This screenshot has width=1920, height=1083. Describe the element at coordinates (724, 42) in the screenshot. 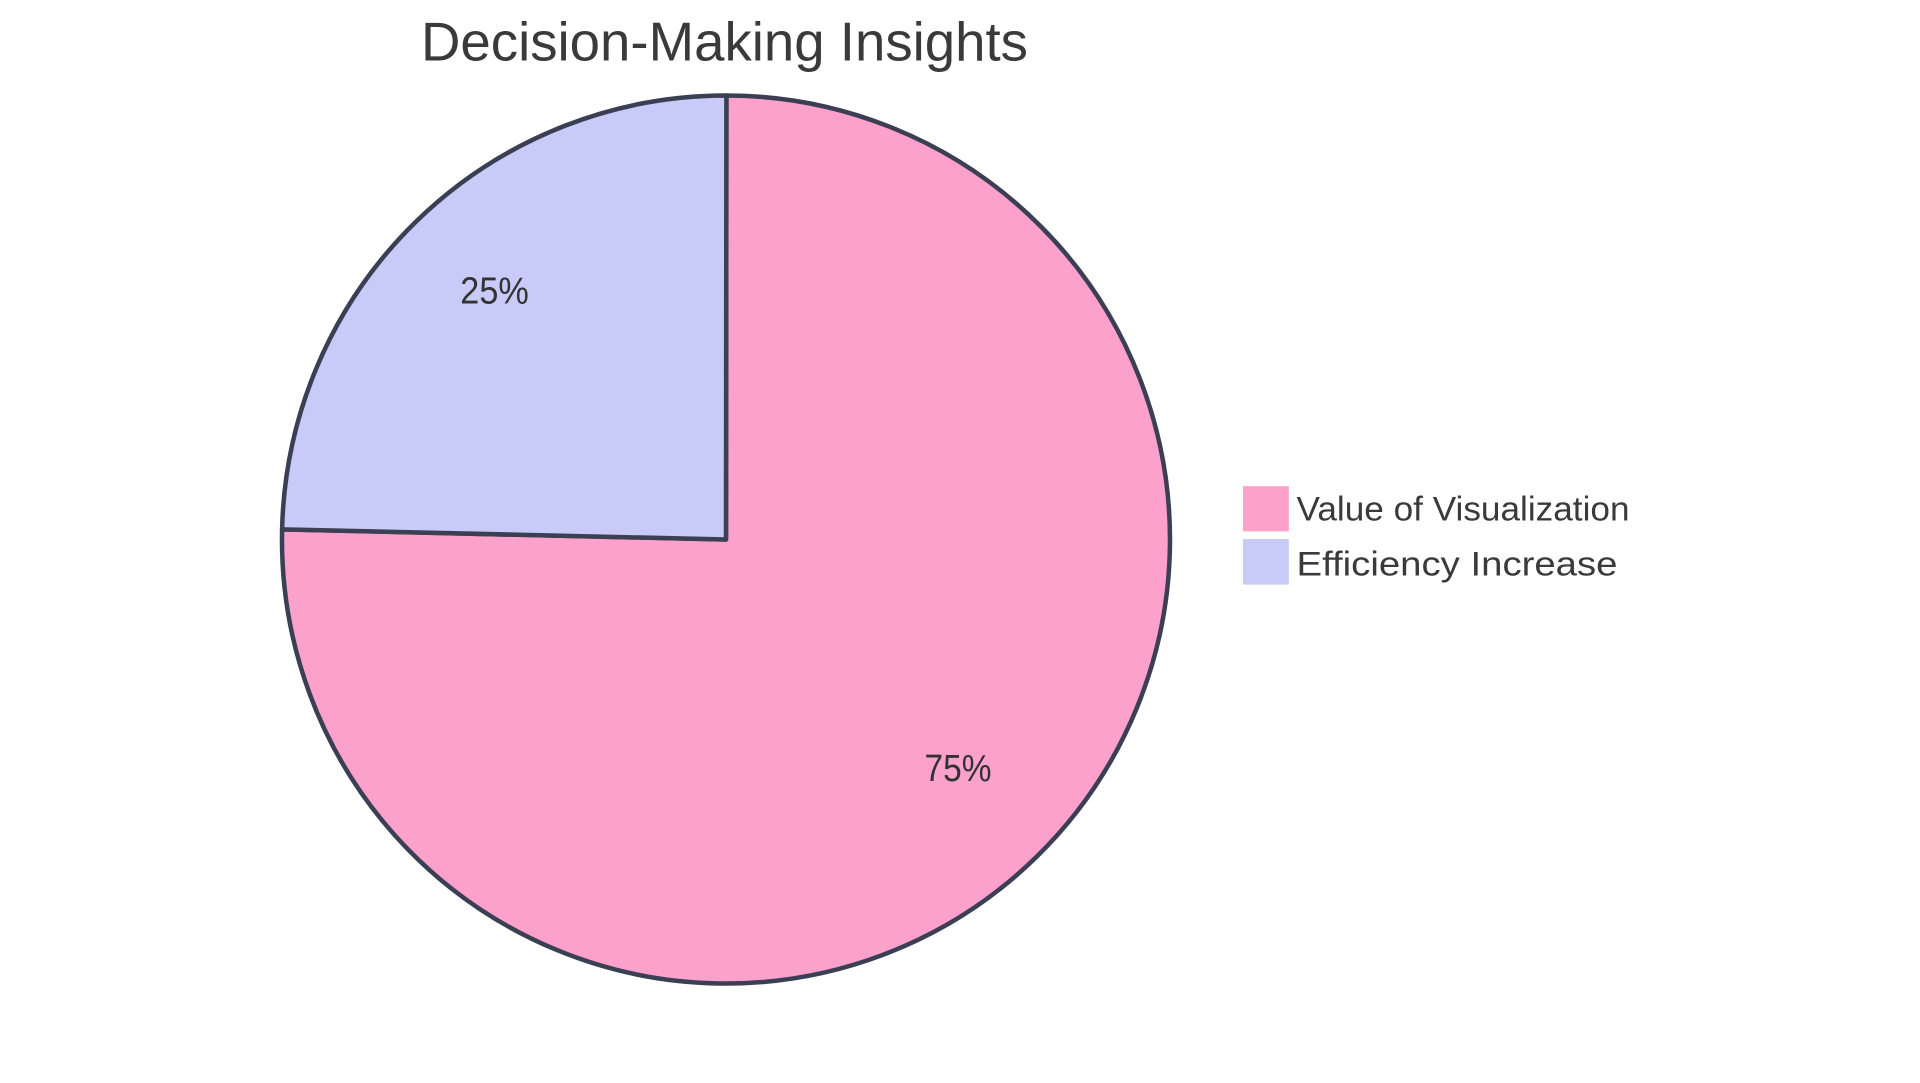

I see `svg-text: Decision-Making Insights` at that location.